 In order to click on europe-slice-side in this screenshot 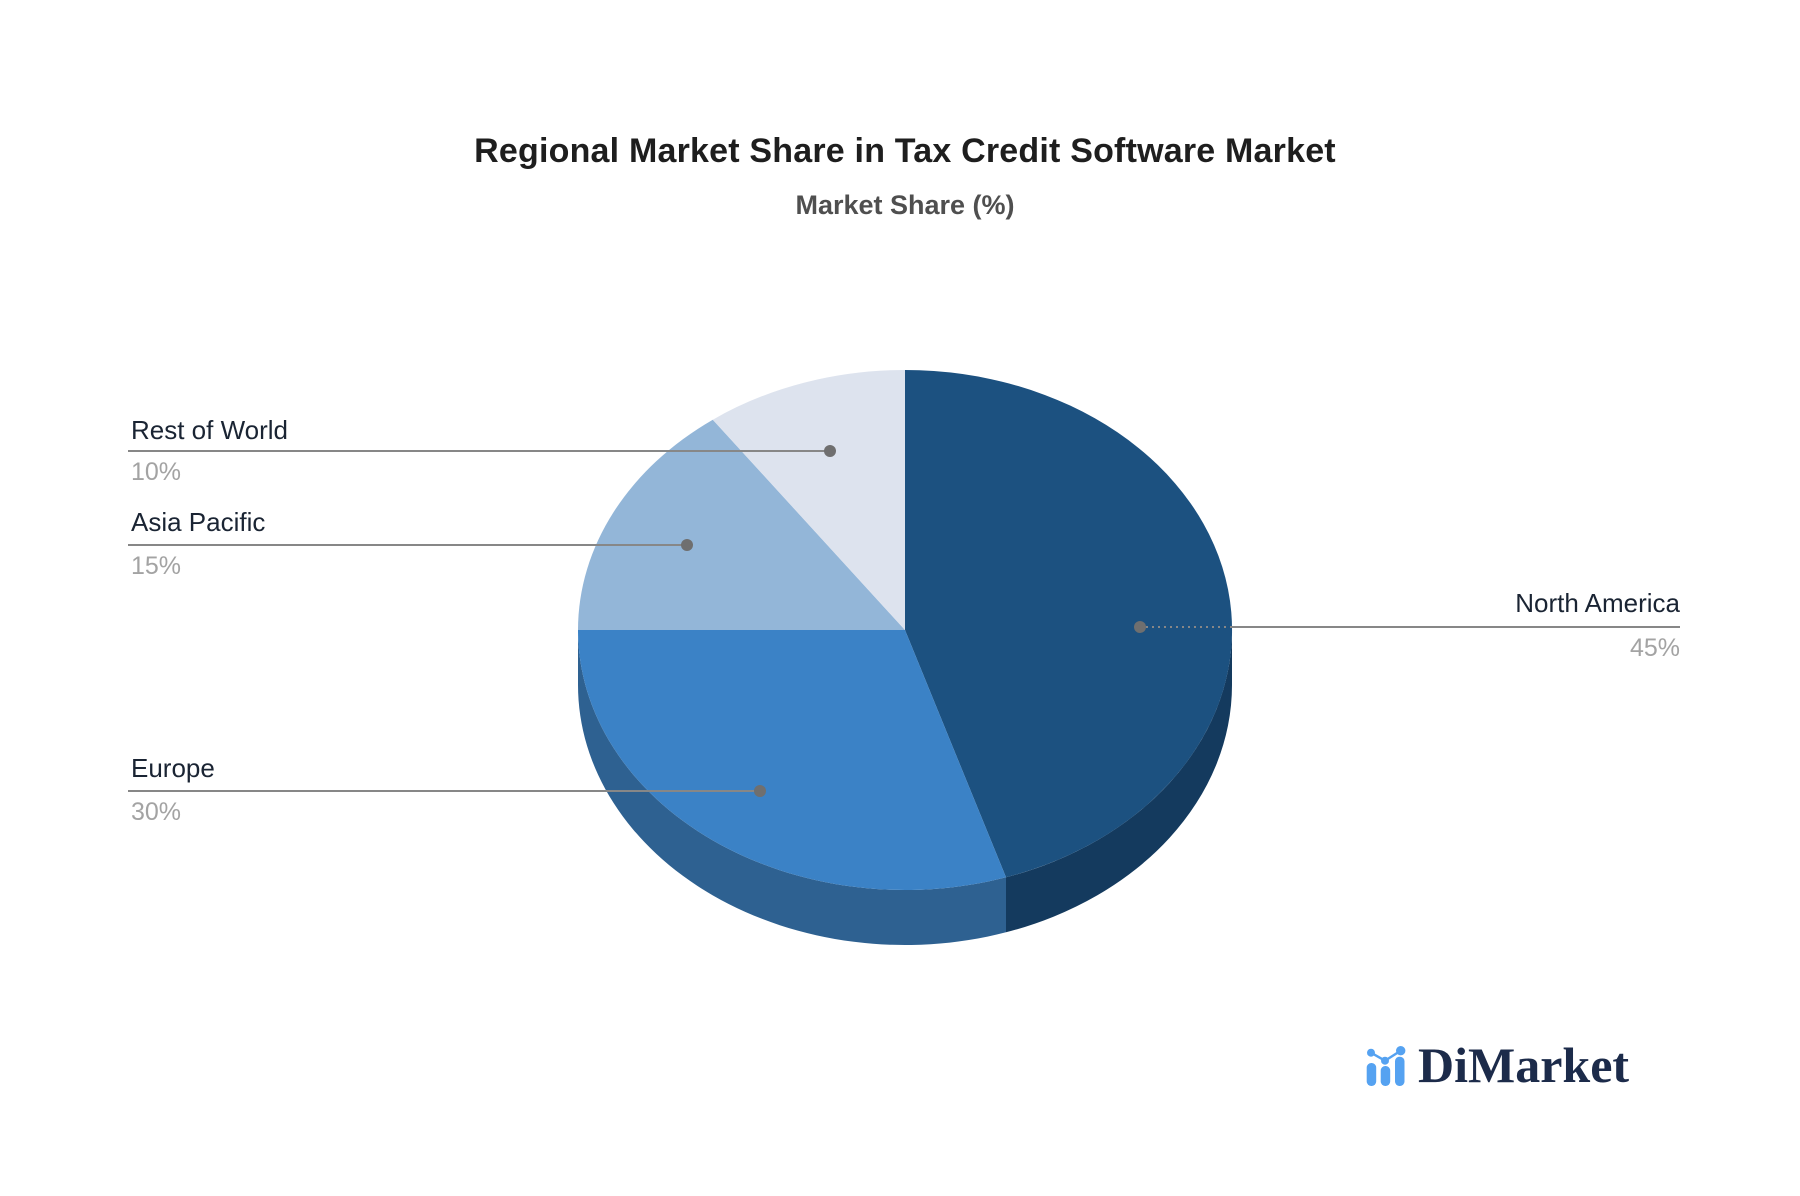, I will do `click(792, 788)`.